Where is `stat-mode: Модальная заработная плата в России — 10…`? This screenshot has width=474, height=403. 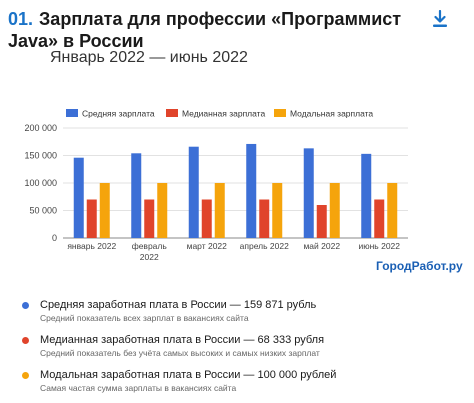 stat-mode: Модальная заработная плата в России — 10… is located at coordinates (242, 381).